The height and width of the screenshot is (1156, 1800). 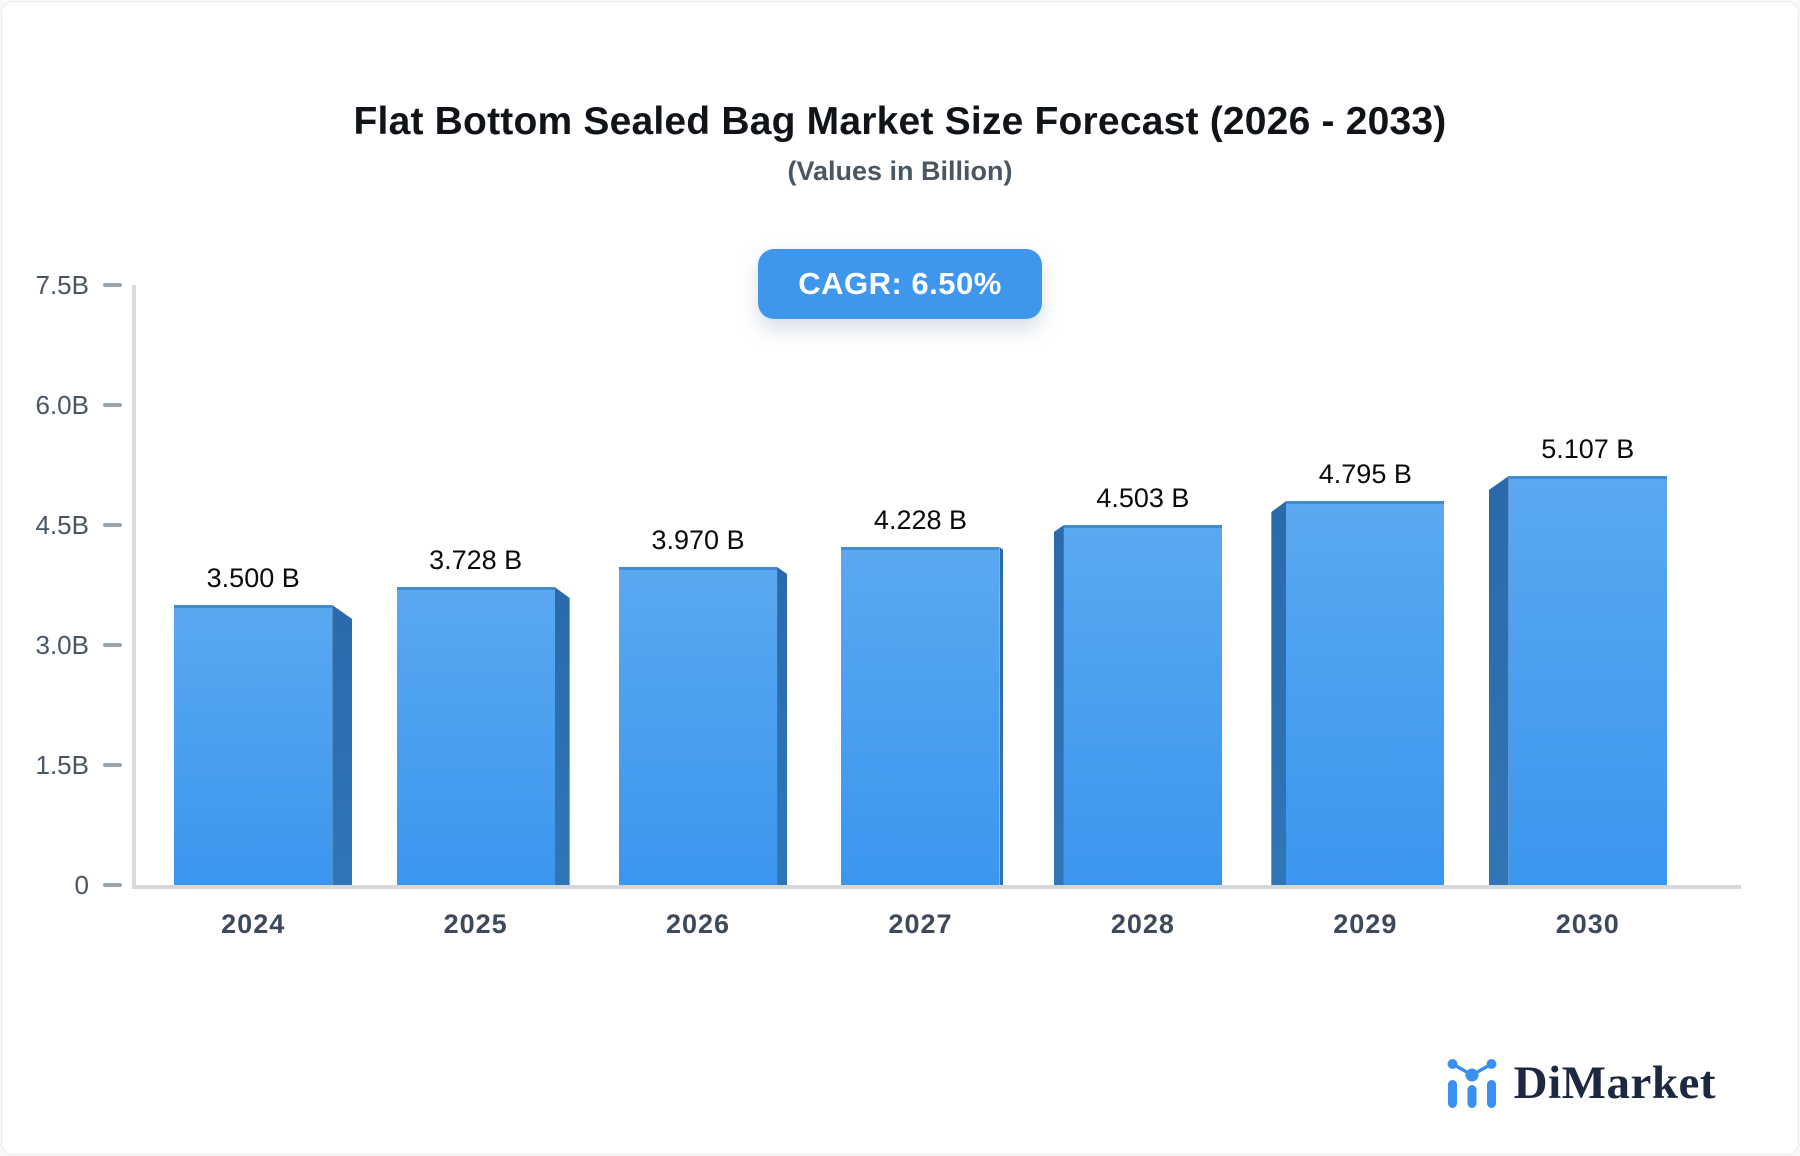 What do you see at coordinates (62, 404) in the screenshot?
I see `y-tick-label: 6.0B` at bounding box center [62, 404].